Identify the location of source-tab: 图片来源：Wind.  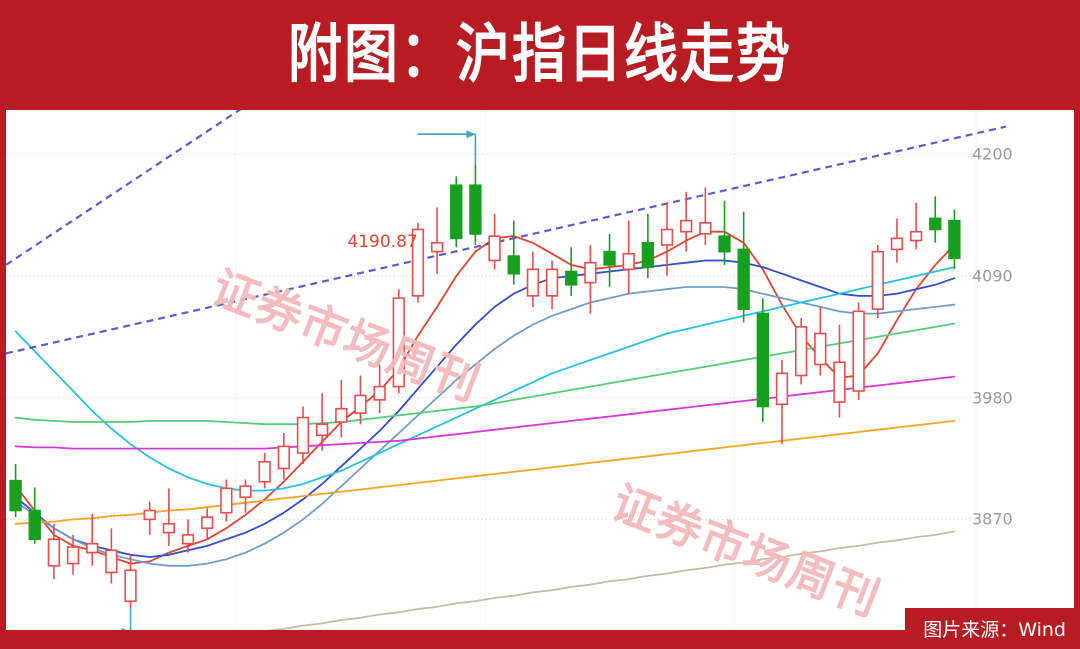
(992, 628).